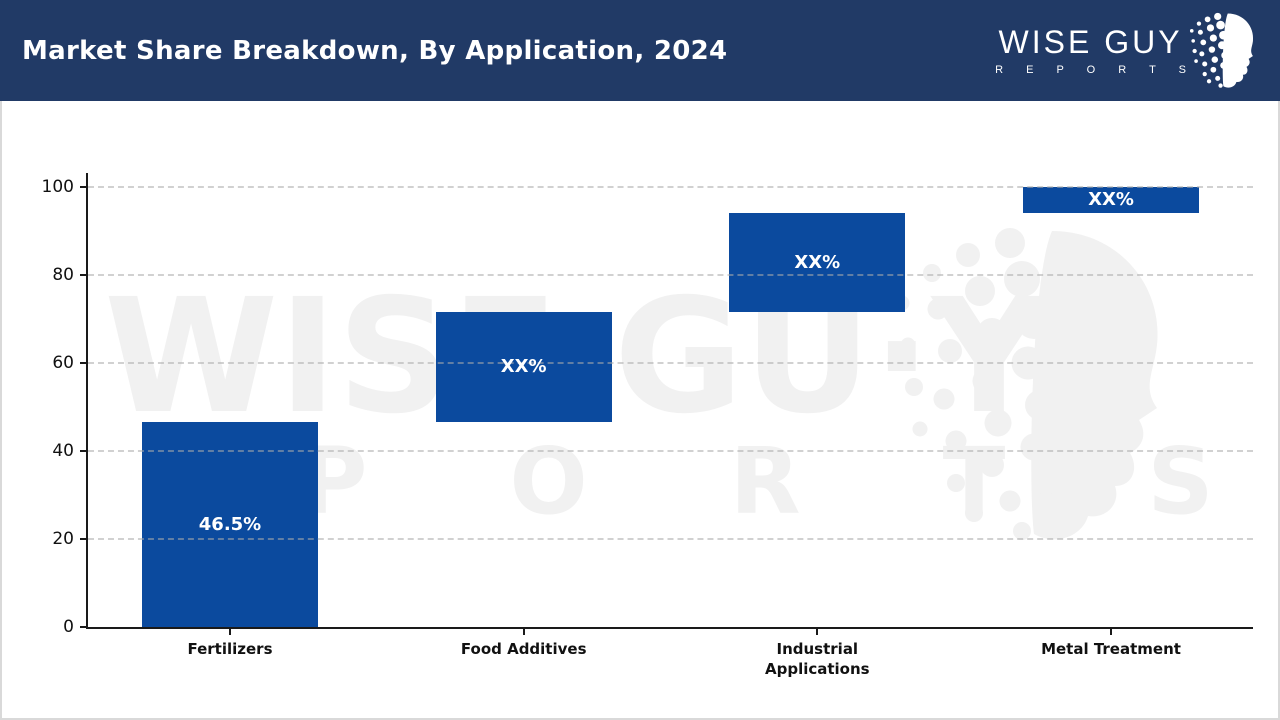  I want to click on y-axis-tick-label: 80, so click(63, 275).